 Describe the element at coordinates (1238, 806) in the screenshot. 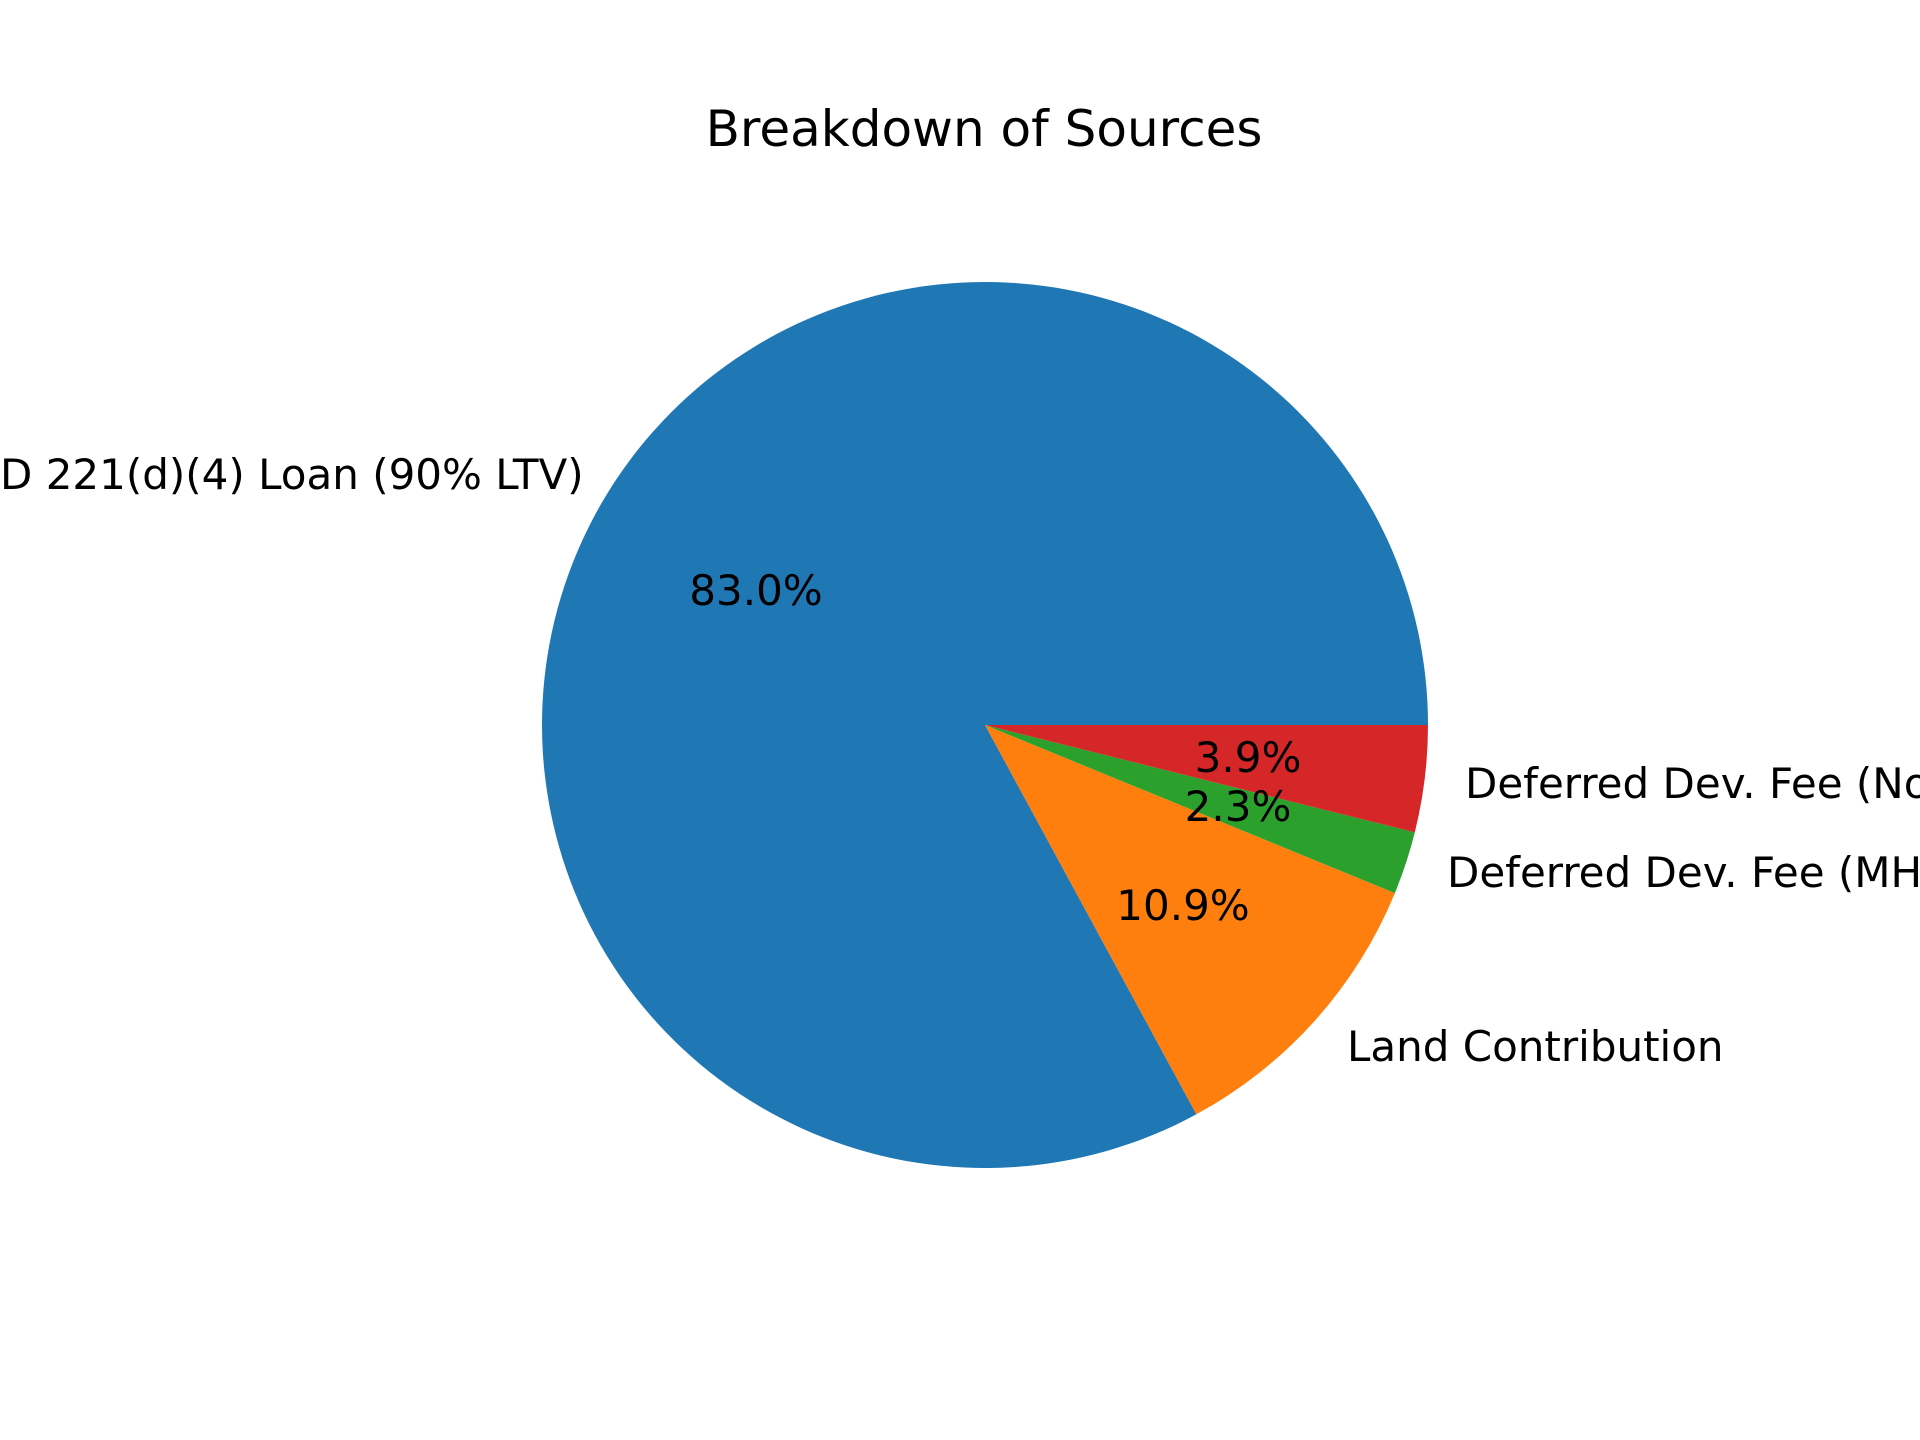

I see `pct-label-deferred-dev-fee-mh: 2.3%` at that location.